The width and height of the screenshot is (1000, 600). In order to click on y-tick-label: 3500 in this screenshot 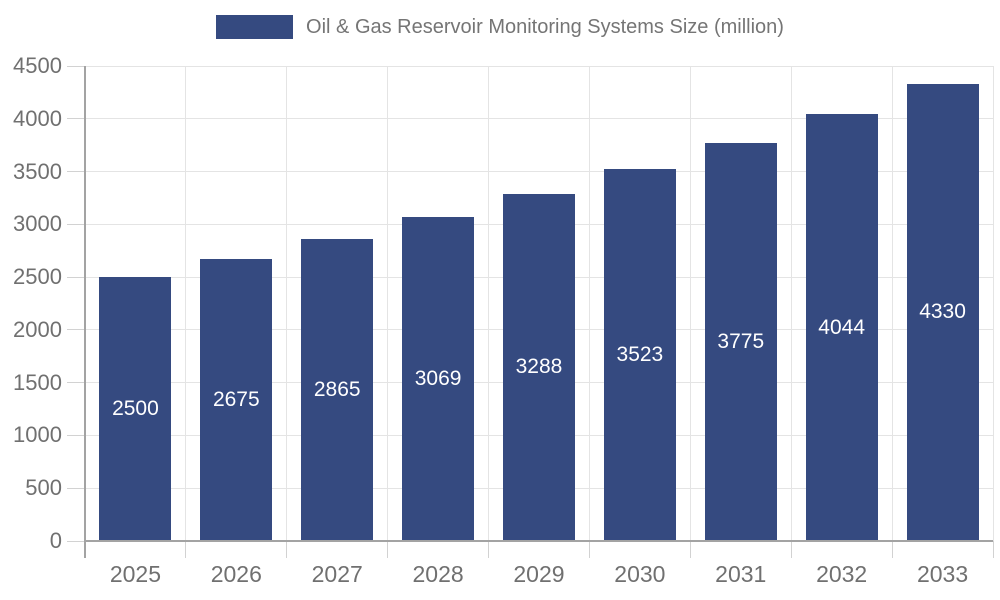, I will do `click(37, 171)`.